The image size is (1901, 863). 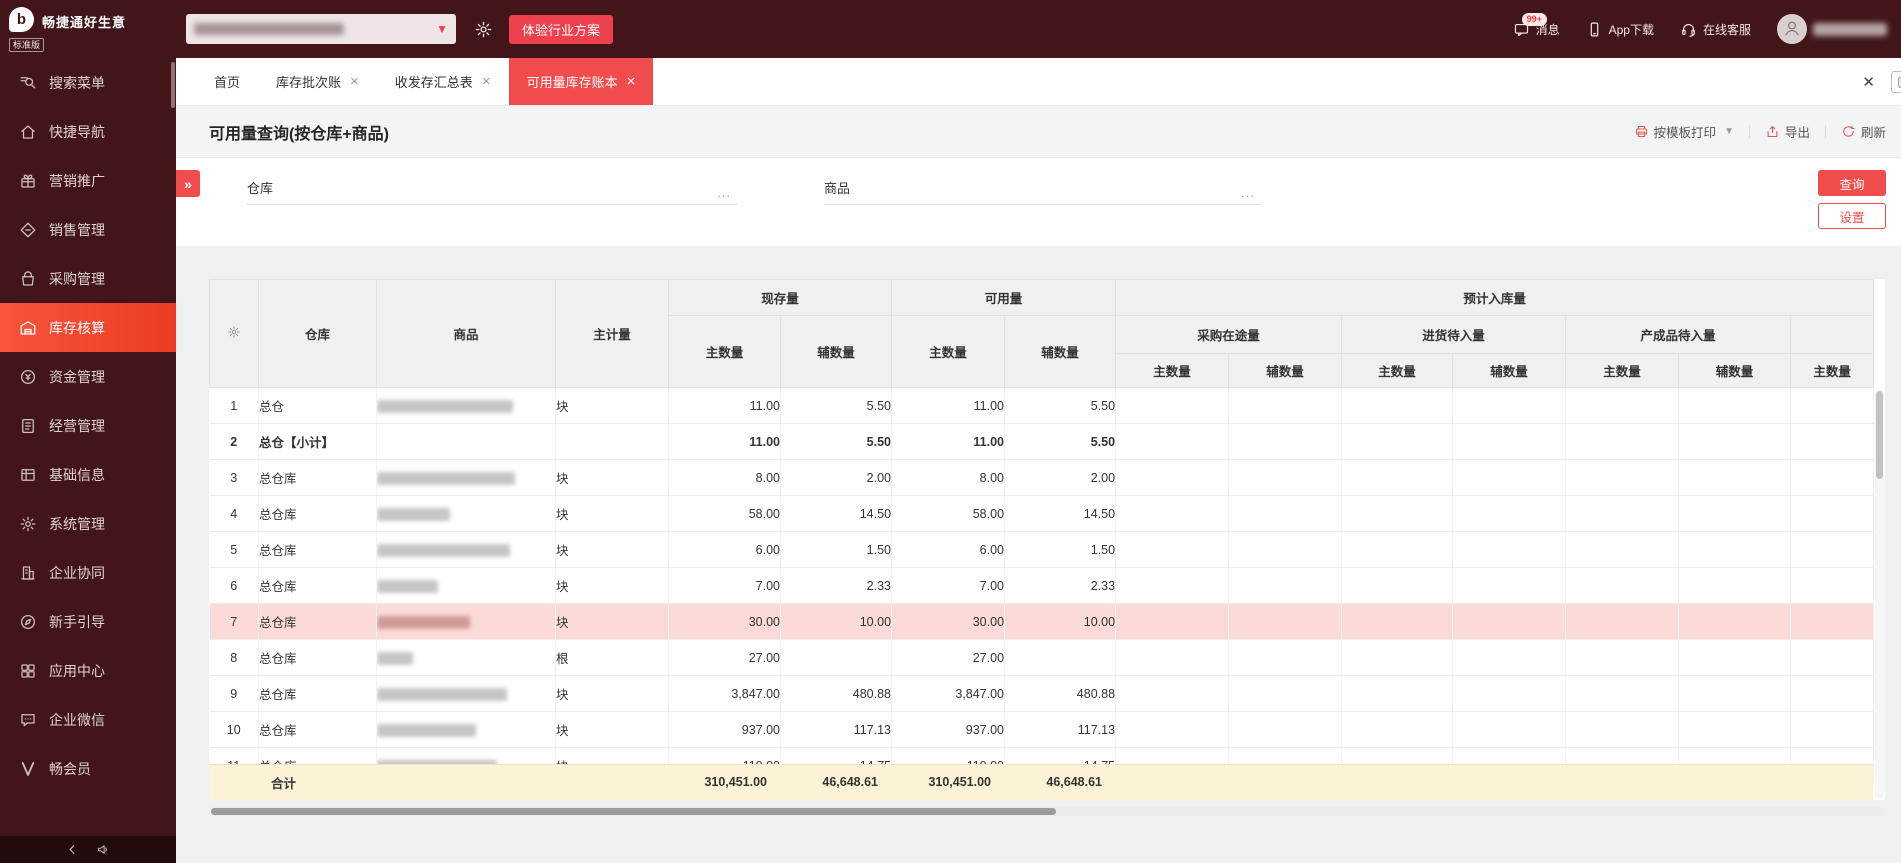 What do you see at coordinates (1787, 131) in the screenshot?
I see `export-button: 导出` at bounding box center [1787, 131].